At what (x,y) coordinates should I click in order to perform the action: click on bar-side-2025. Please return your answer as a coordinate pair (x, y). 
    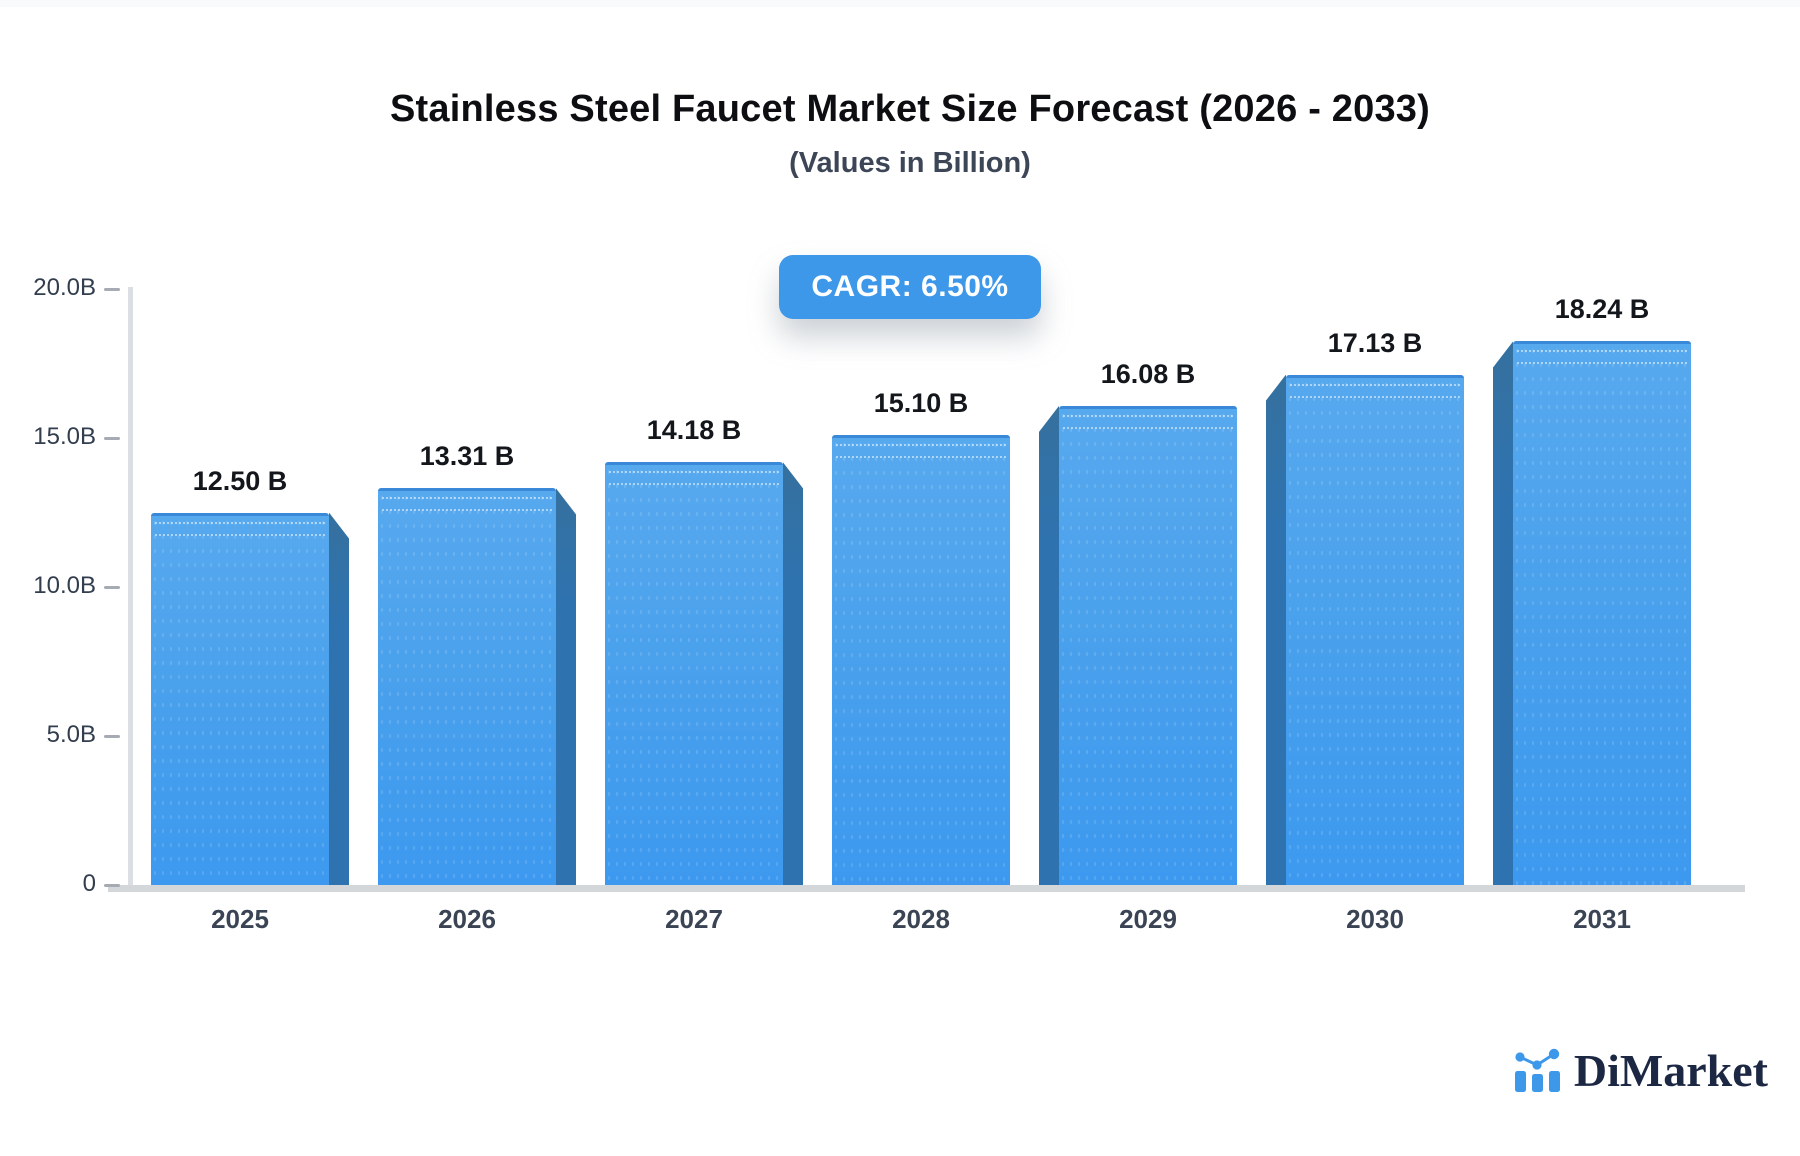
    Looking at the image, I should click on (339, 698).